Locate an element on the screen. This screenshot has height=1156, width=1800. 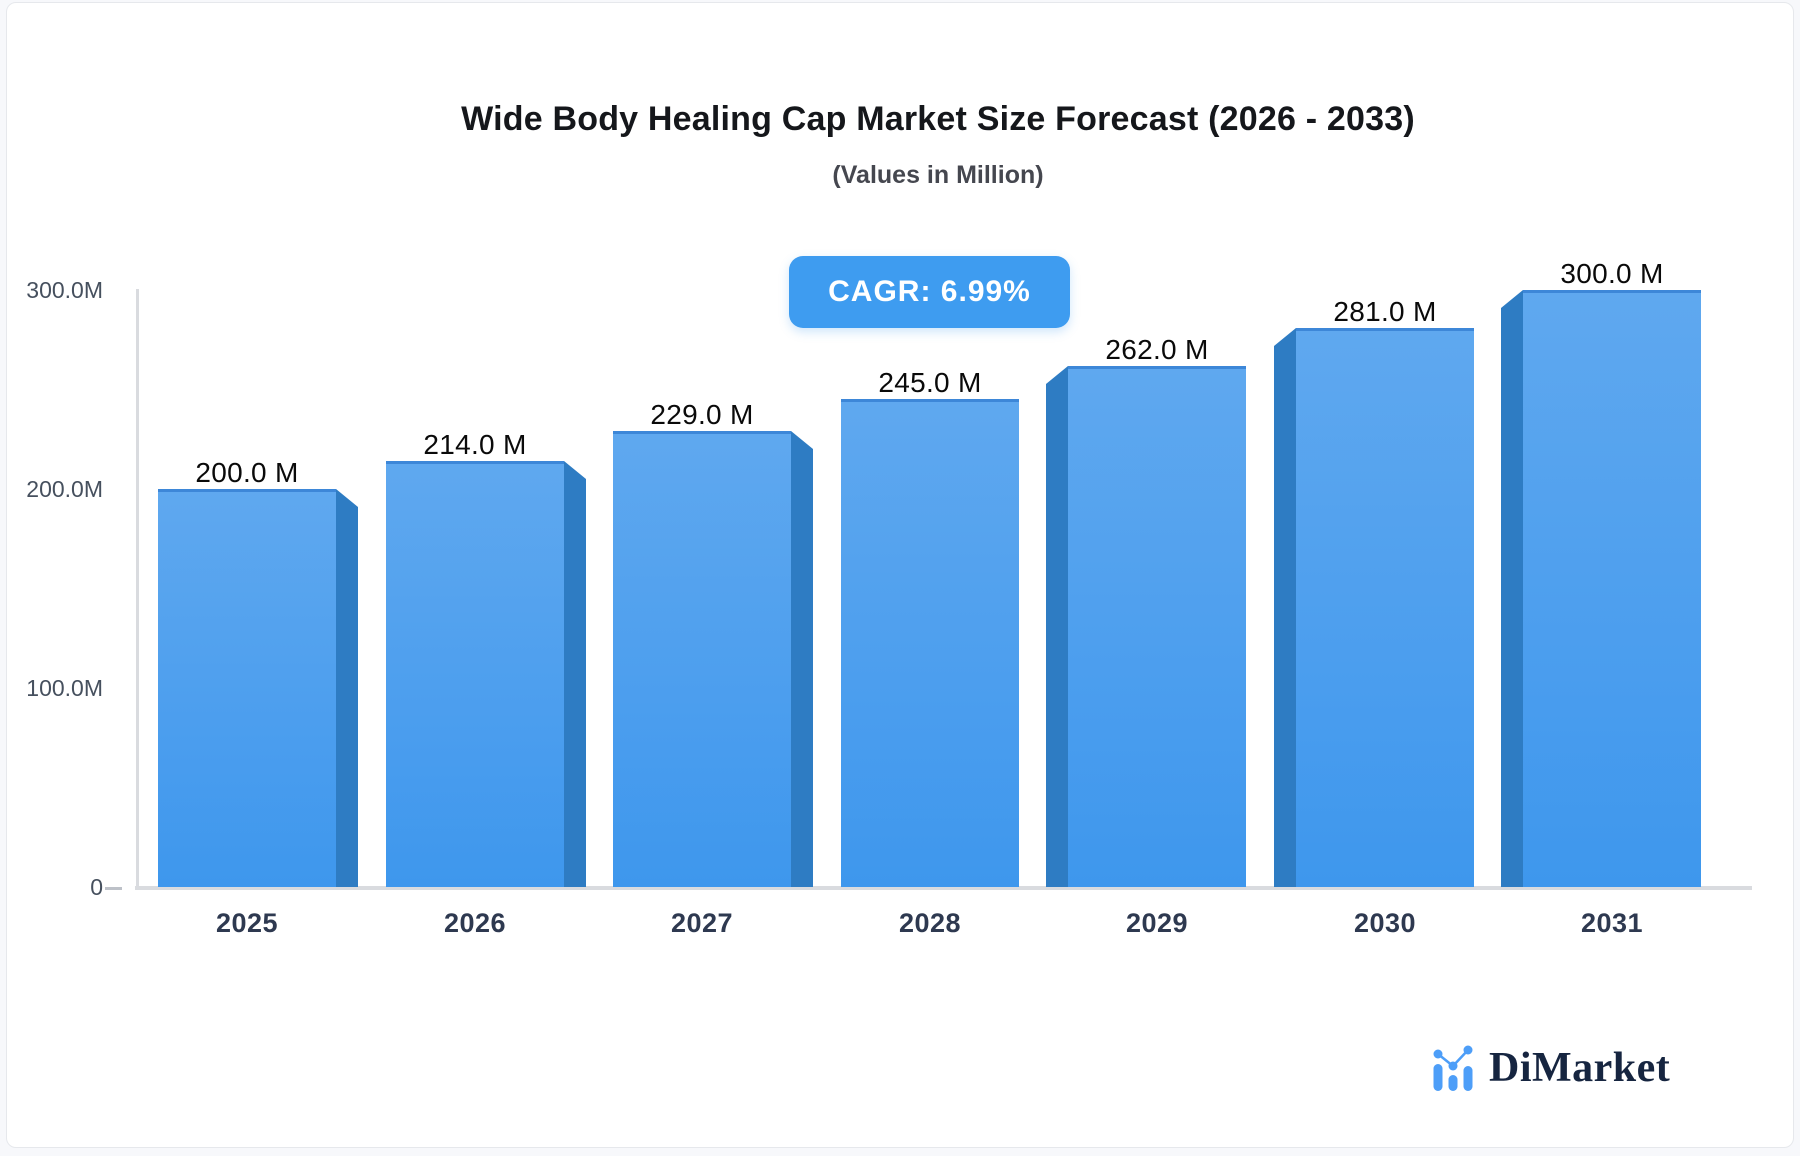
bar-value-label: 281.0 M is located at coordinates (1385, 311).